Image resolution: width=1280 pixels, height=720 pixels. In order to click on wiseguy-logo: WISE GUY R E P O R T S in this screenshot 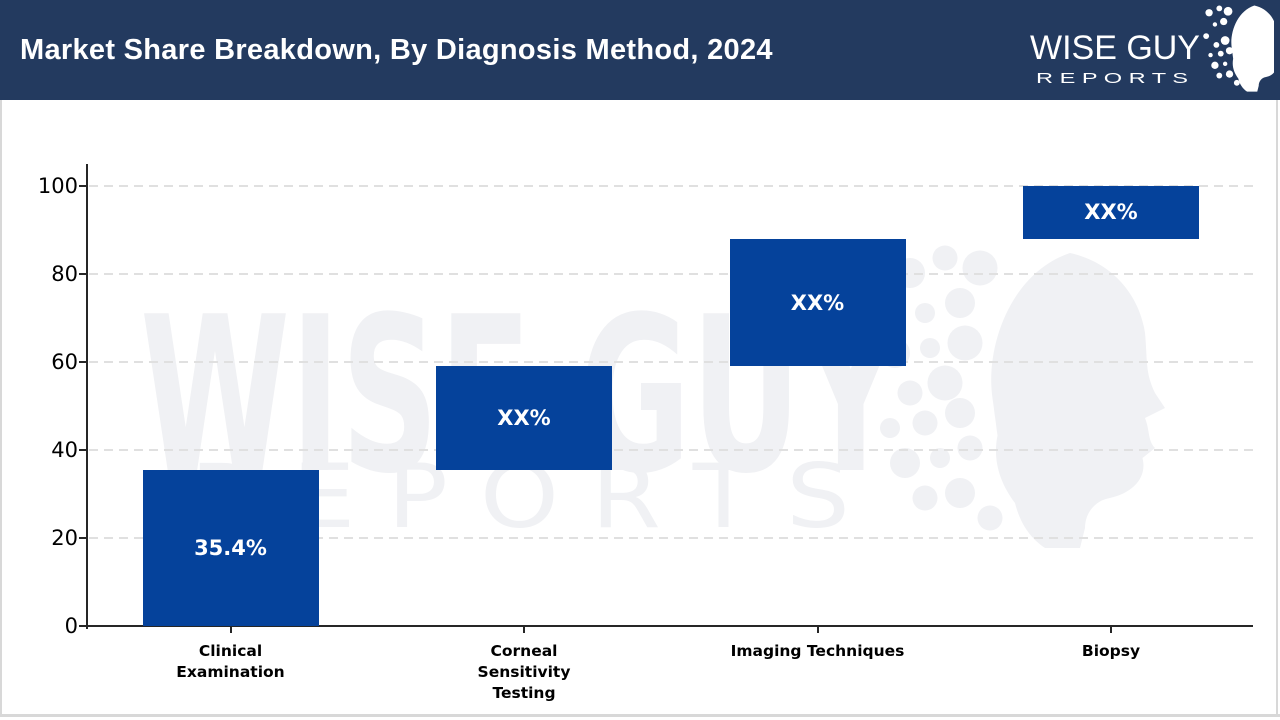, I will do `click(1152, 48)`.